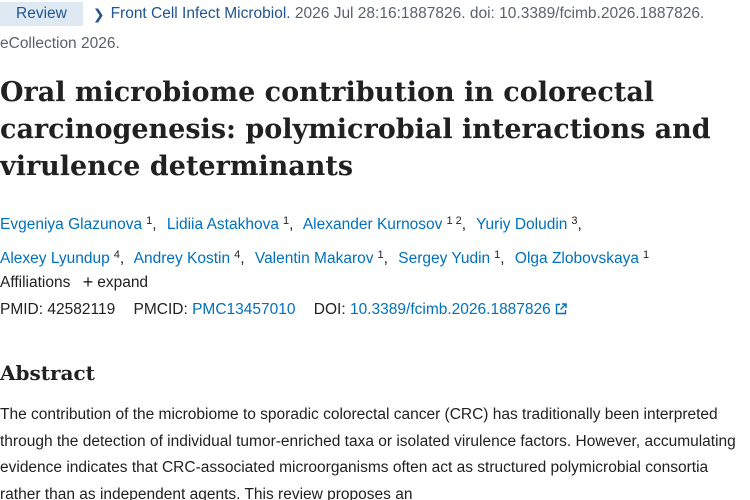 The width and height of the screenshot is (750, 500). I want to click on author-item: Alexey Lyundup 4,, so click(62, 258).